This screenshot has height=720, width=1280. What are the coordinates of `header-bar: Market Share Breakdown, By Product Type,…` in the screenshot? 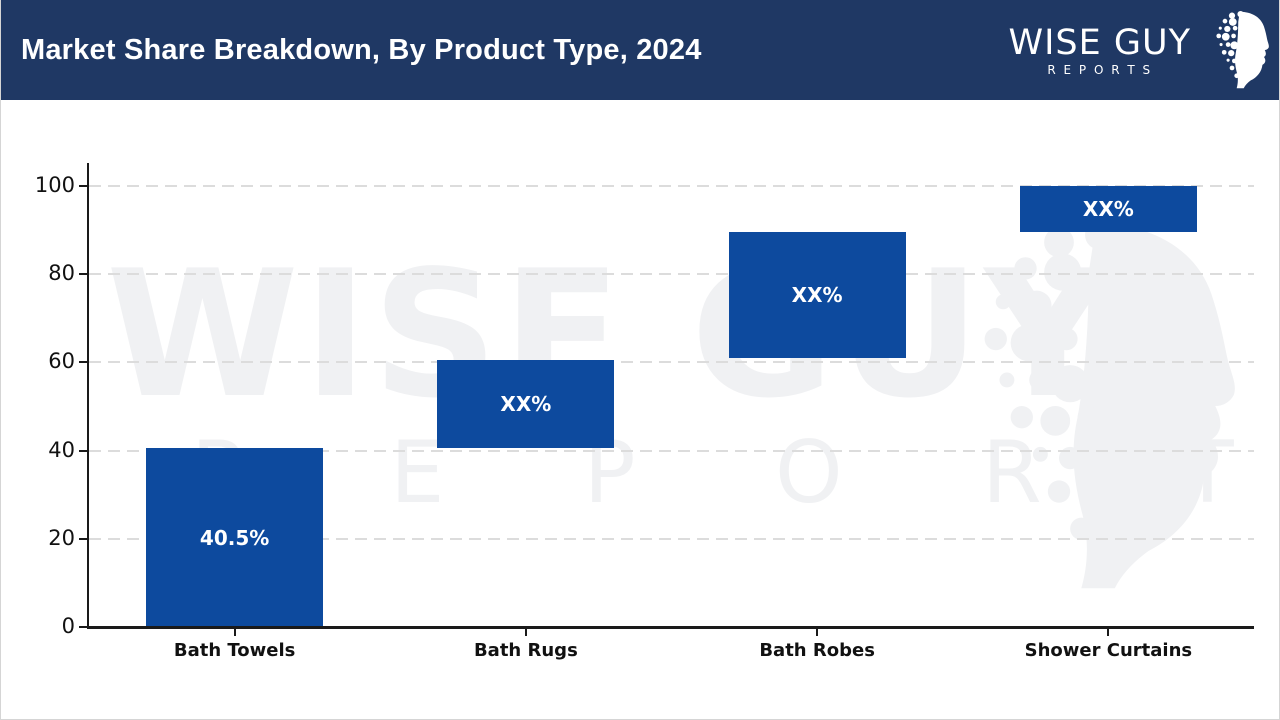 It's located at (640, 50).